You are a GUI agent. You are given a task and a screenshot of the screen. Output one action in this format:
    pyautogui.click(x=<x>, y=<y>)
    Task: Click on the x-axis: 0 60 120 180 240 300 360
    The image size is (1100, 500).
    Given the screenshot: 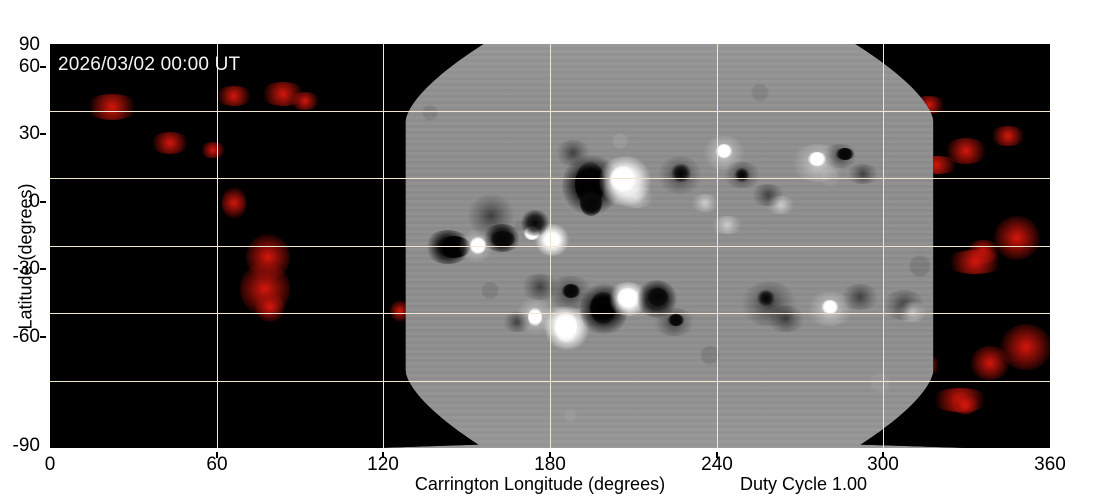 What is the action you would take?
    pyautogui.click(x=555, y=465)
    